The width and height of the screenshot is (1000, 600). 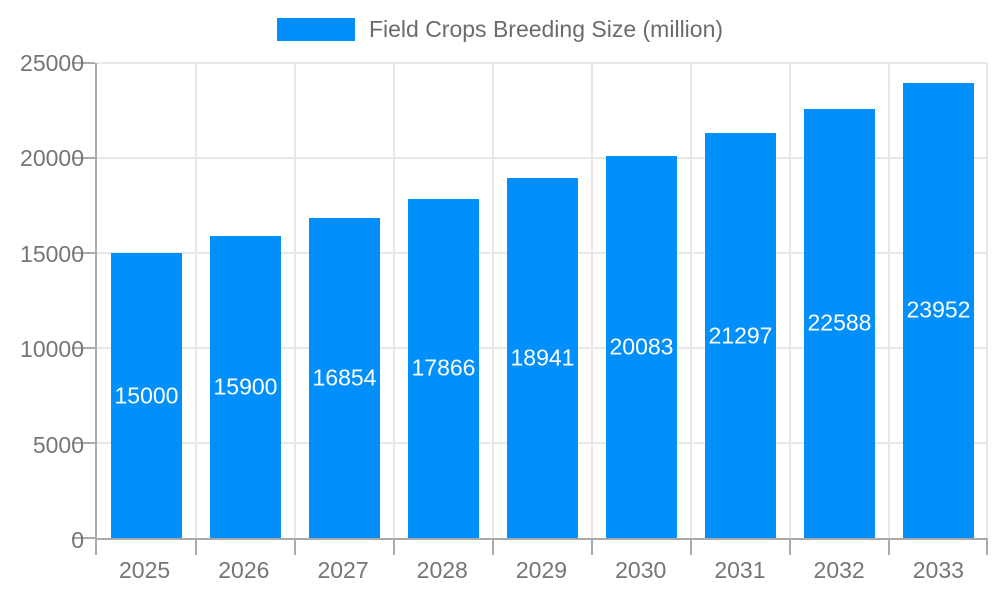 I want to click on bar-value-label: 15000, so click(x=146, y=395).